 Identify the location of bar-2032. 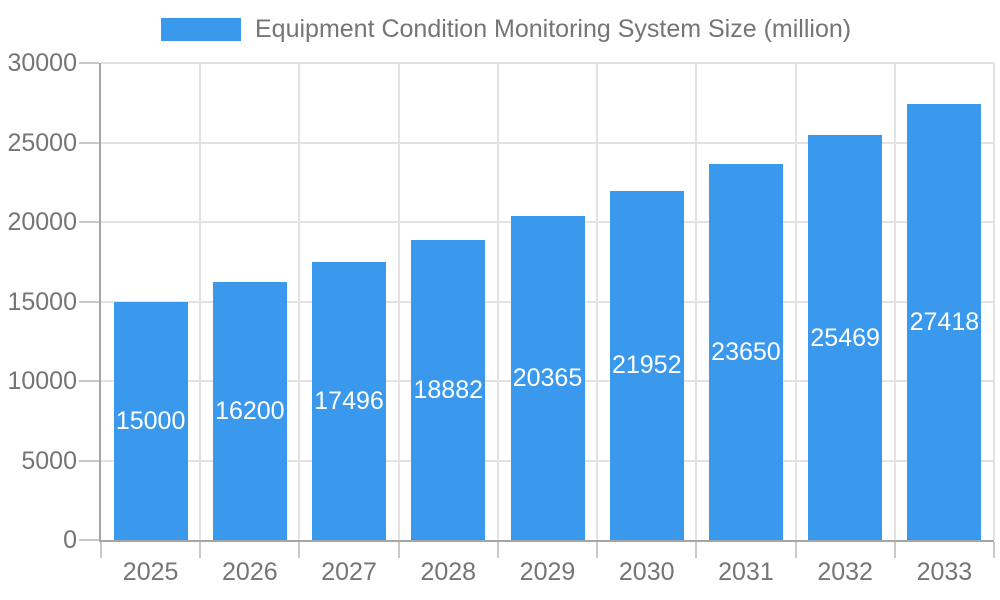
(845, 337).